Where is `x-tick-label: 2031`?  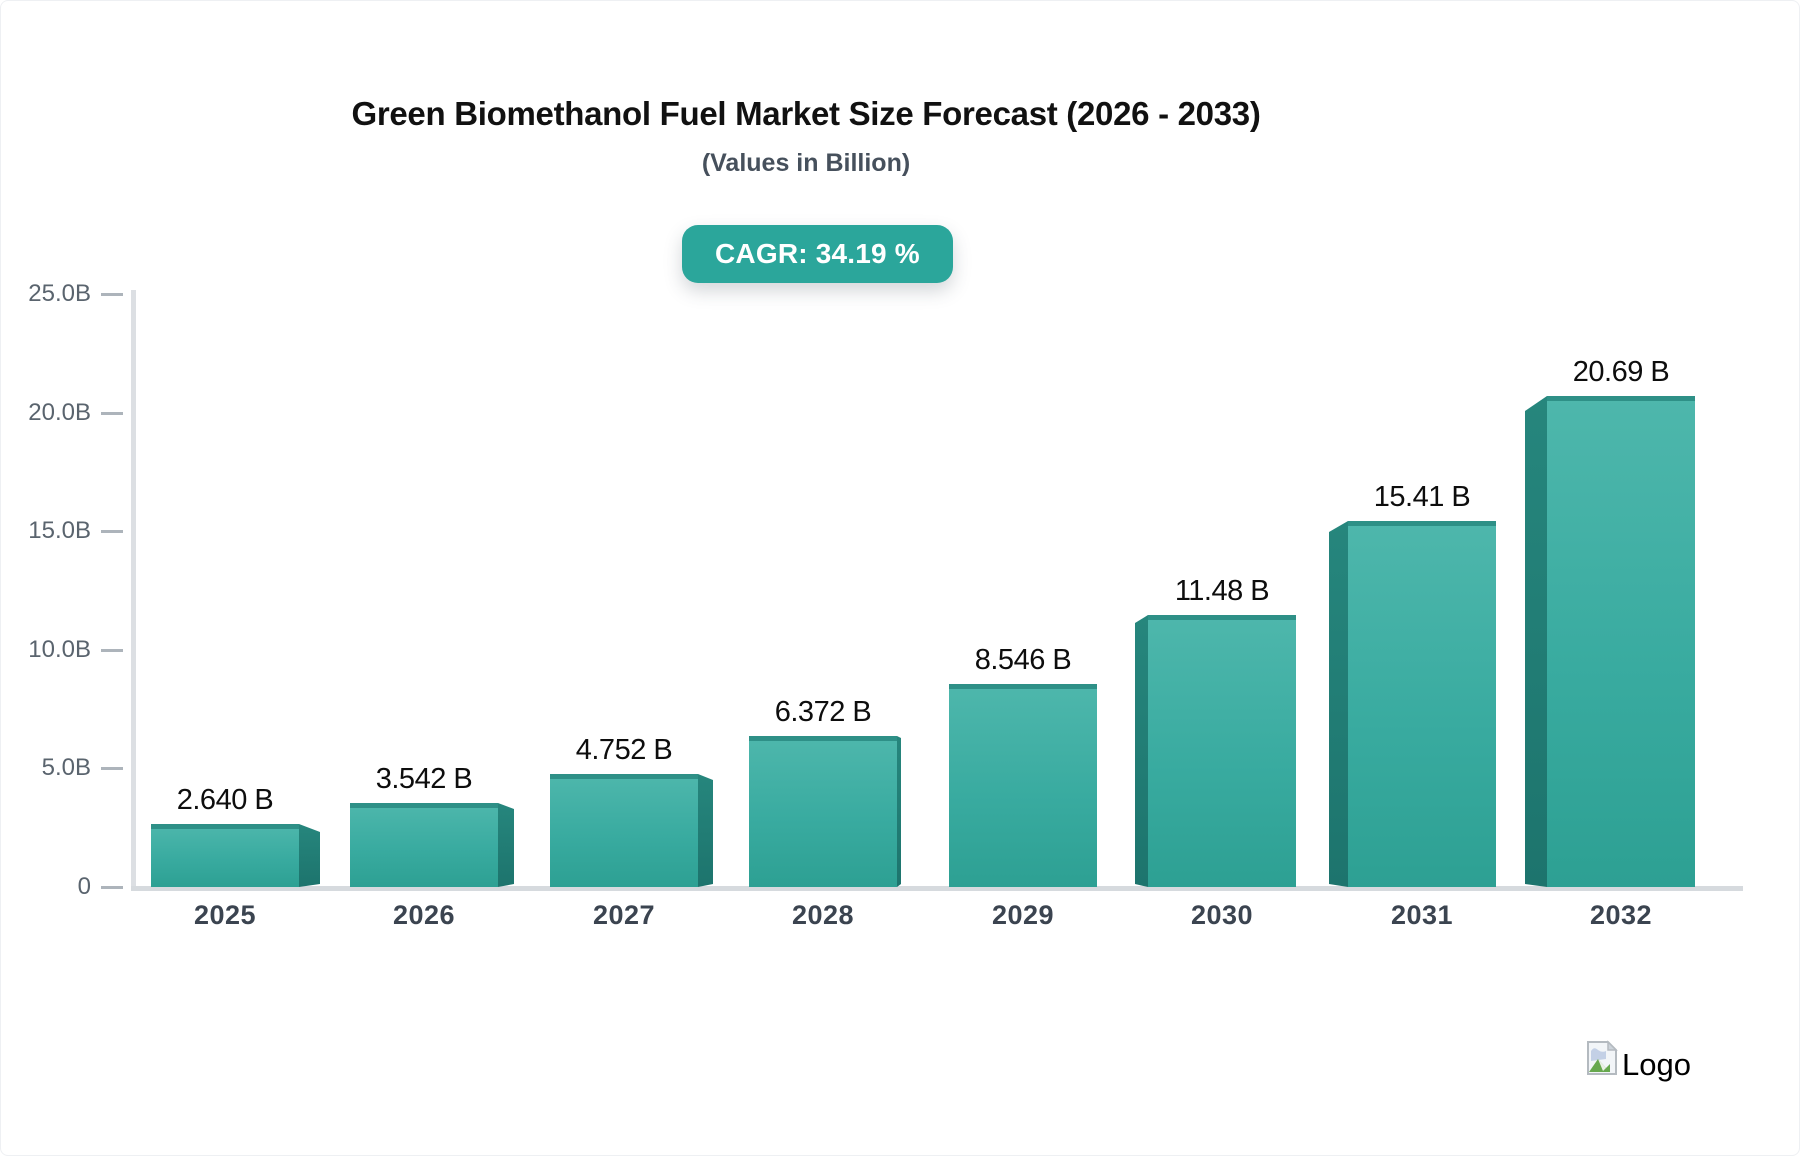
x-tick-label: 2031 is located at coordinates (1422, 915).